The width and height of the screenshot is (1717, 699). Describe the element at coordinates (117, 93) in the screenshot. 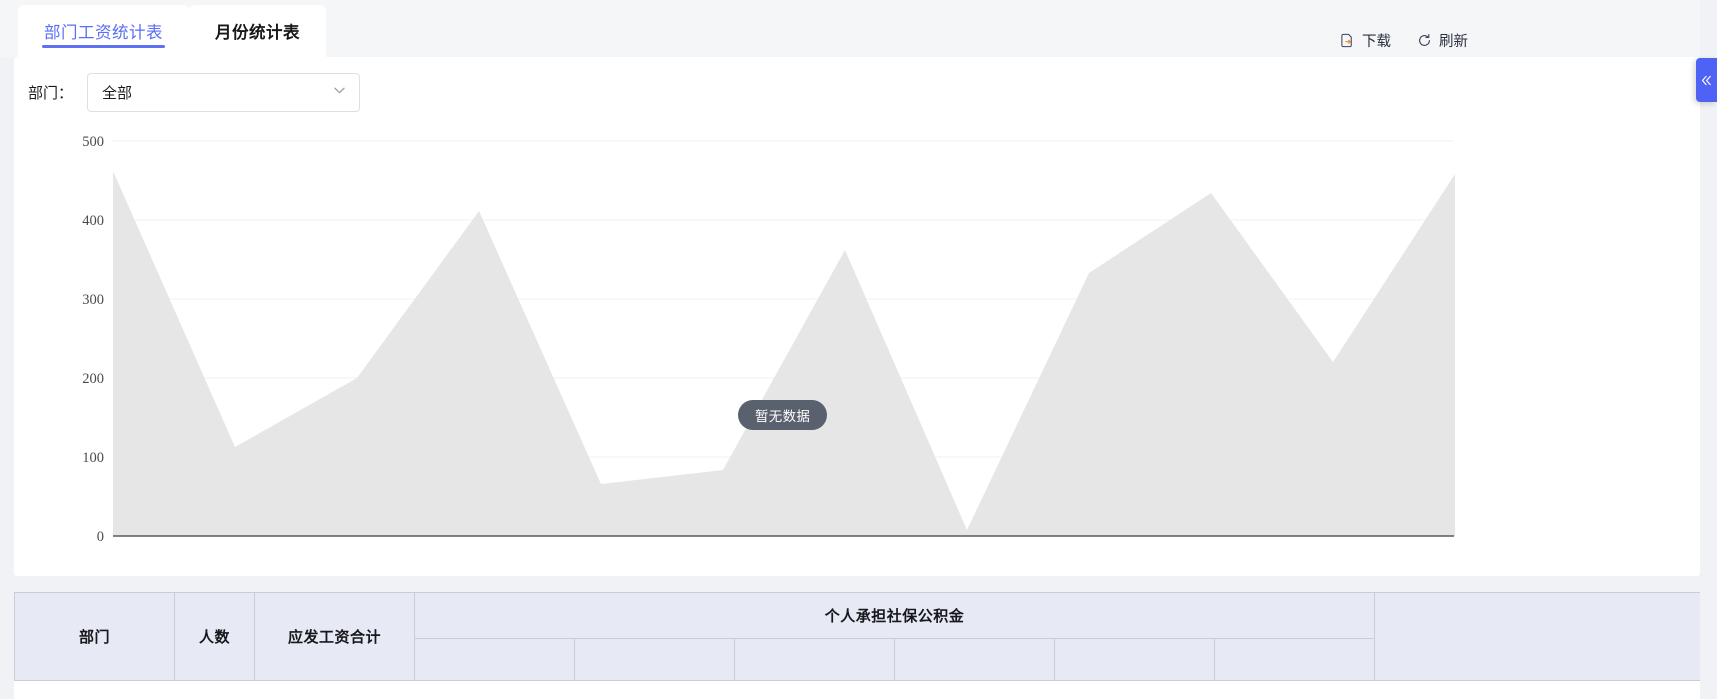

I see `department-select-value: 全部` at that location.